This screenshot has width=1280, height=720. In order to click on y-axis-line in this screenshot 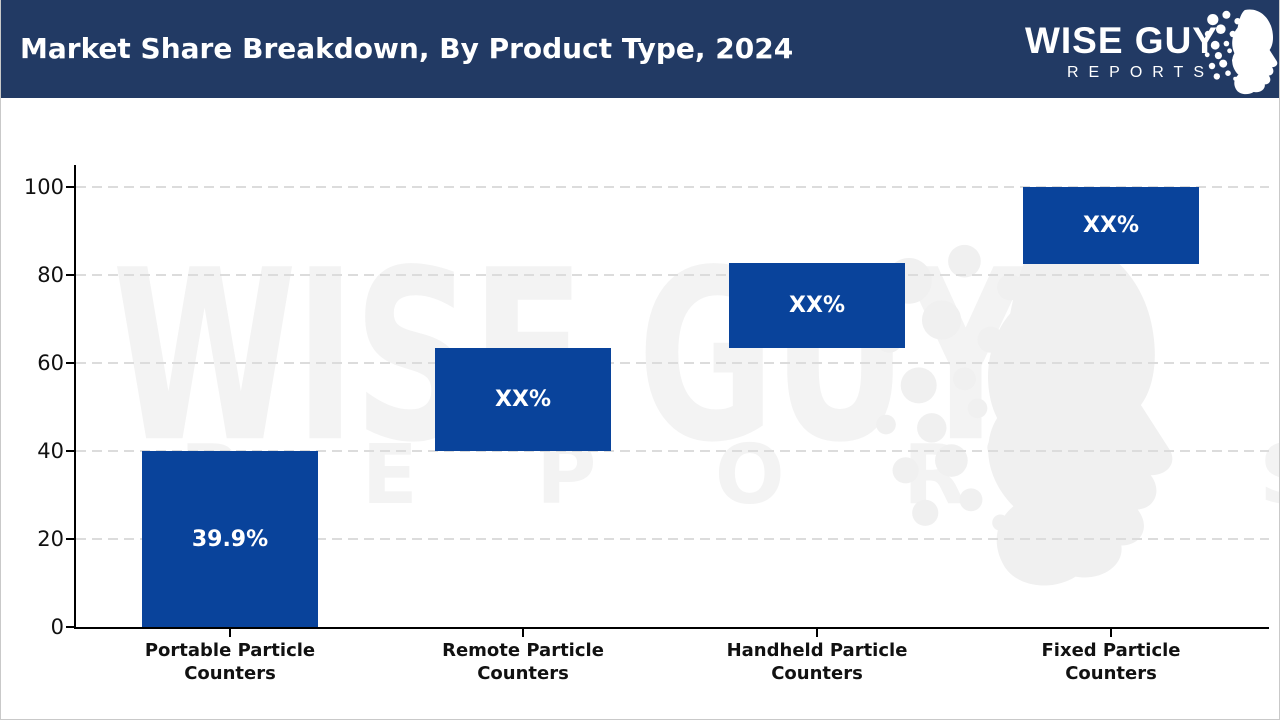, I will do `click(75, 397)`.